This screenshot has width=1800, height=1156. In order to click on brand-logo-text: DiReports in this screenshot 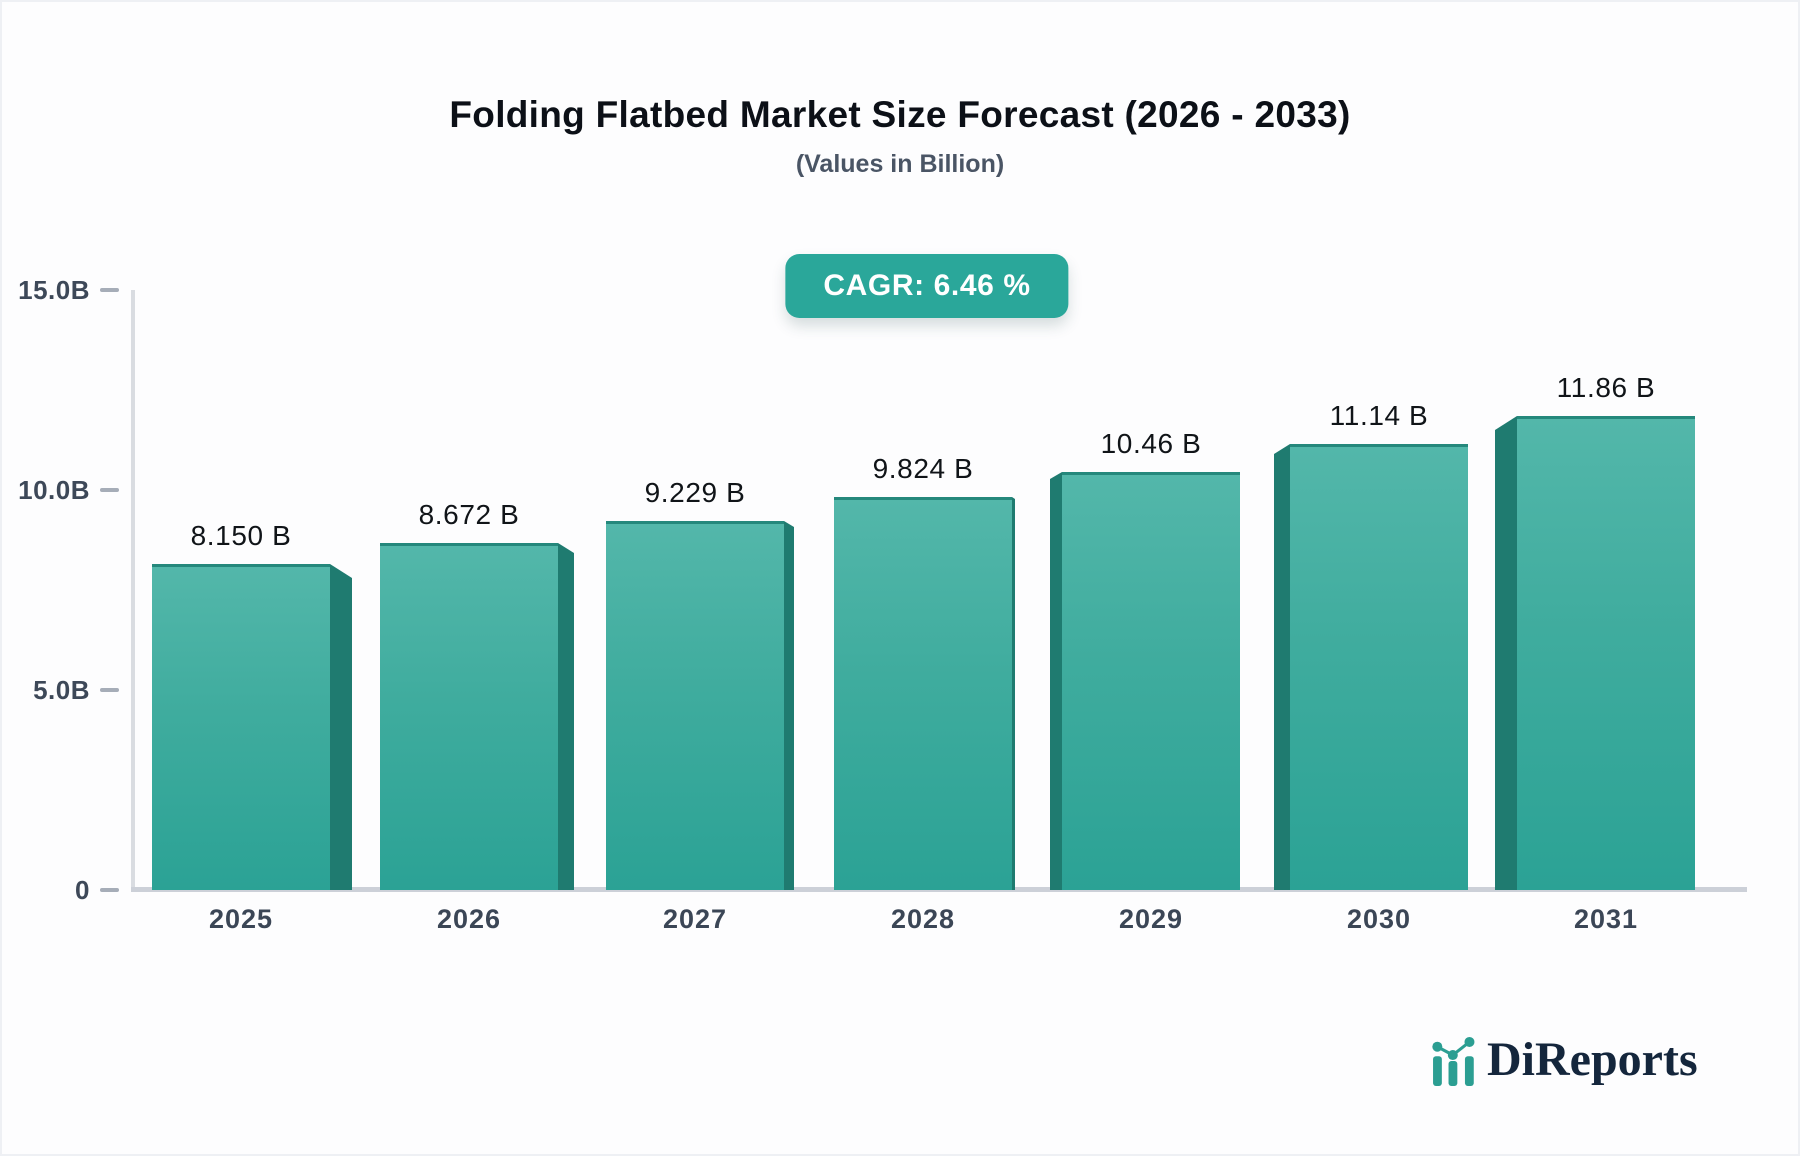, I will do `click(1592, 1059)`.